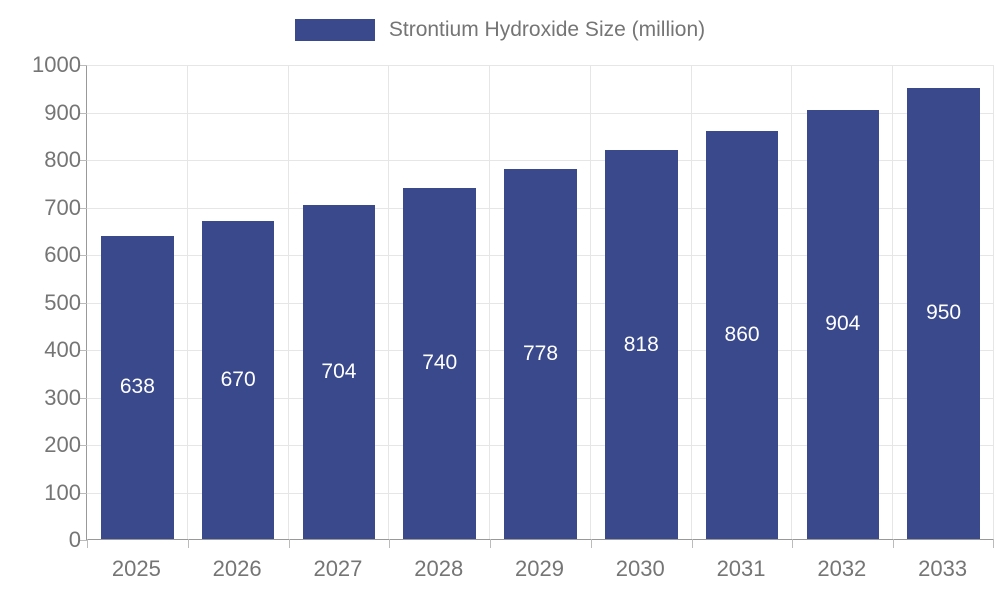 The width and height of the screenshot is (1000, 600). I want to click on bar-2030: 818, so click(641, 344).